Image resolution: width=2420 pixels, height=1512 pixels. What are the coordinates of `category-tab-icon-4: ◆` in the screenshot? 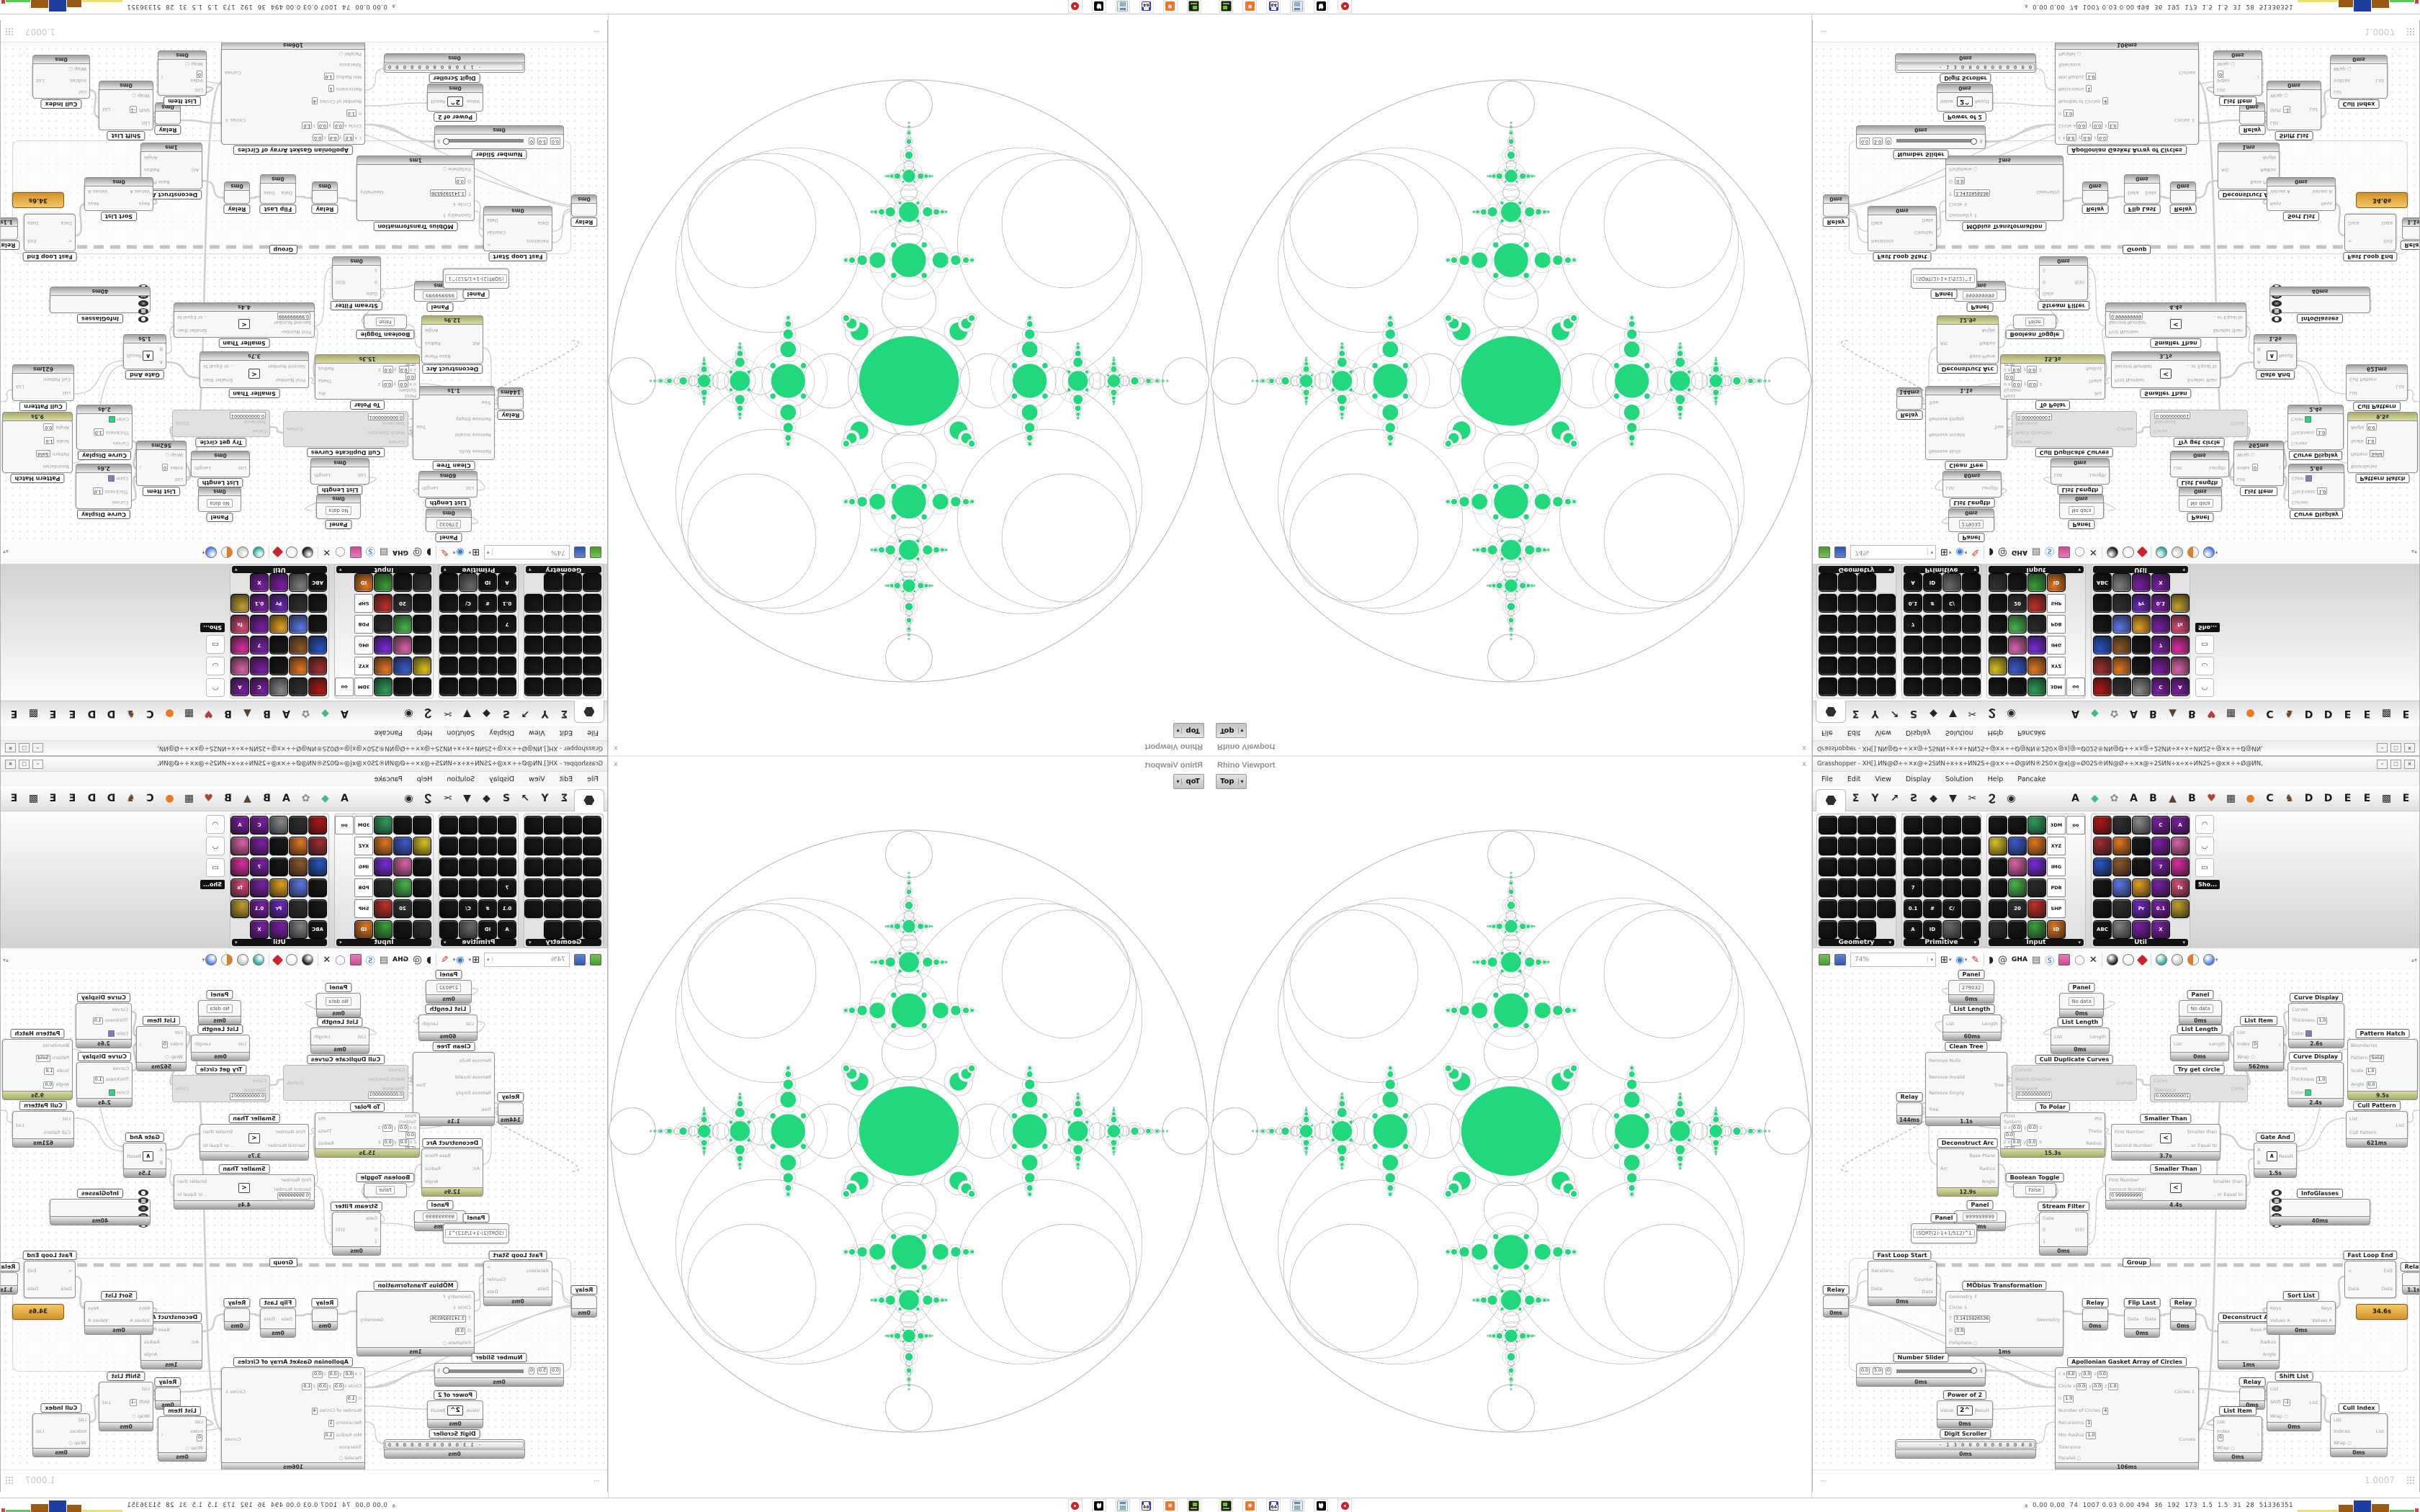 It's located at (486, 713).